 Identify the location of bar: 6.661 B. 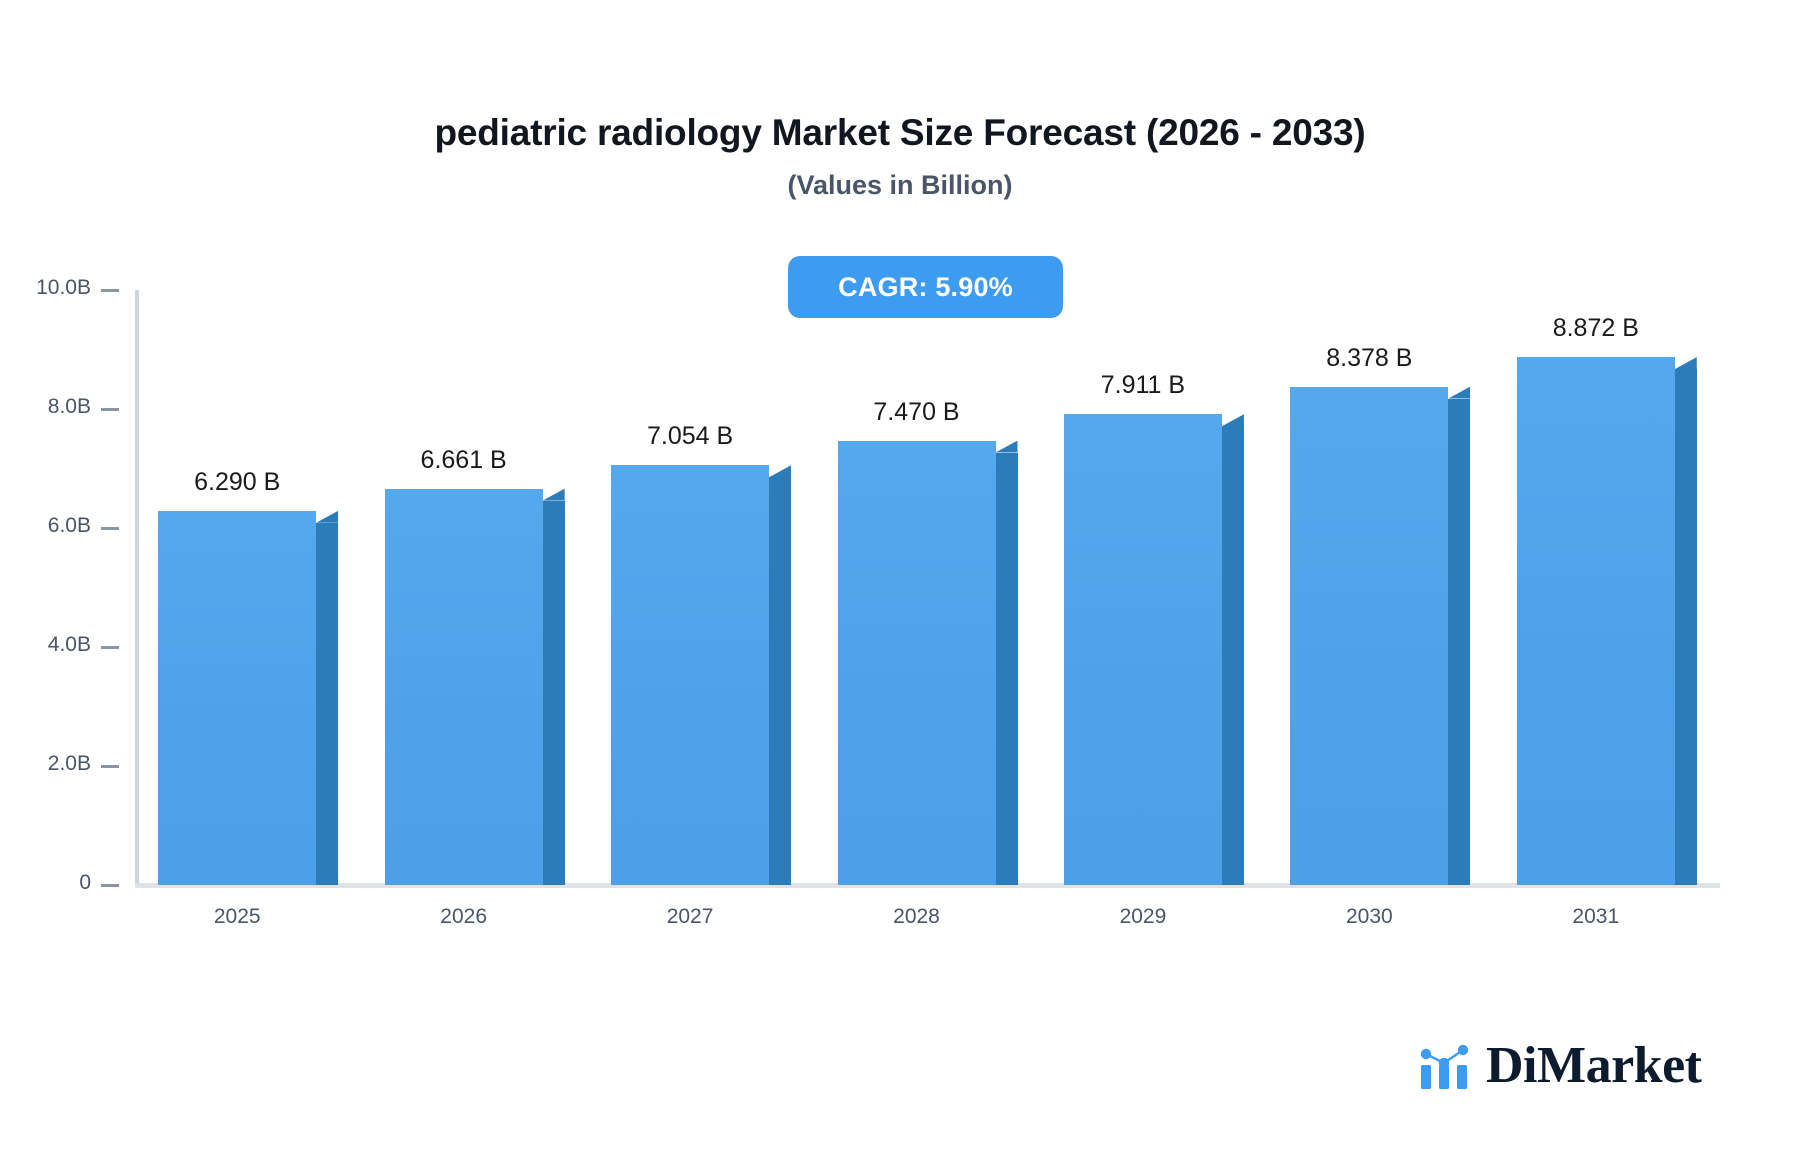
(474, 665).